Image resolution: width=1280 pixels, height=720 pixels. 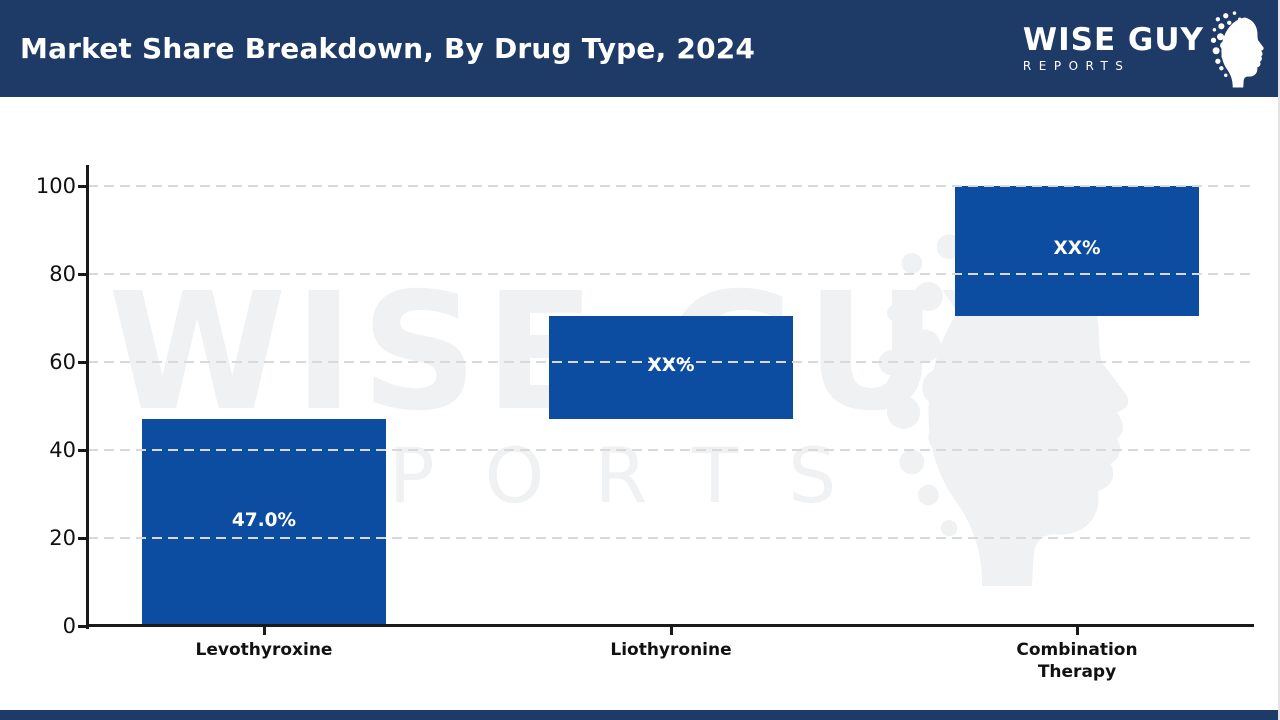 I want to click on y-tick-label: 60, so click(x=62, y=362).